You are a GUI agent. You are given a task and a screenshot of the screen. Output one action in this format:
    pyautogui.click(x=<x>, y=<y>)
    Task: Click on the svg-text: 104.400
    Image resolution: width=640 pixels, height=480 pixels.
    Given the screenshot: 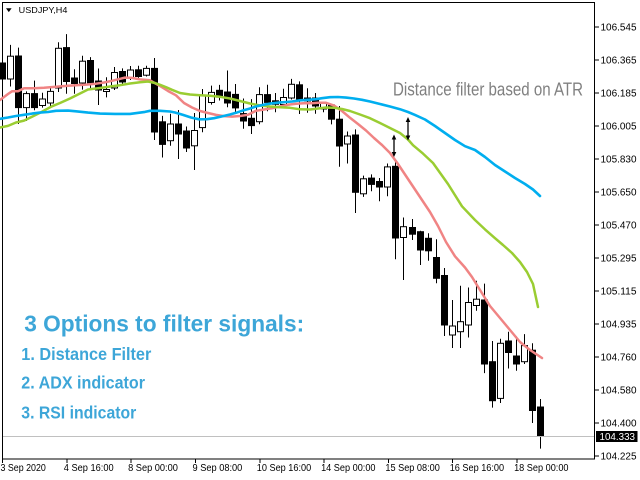 What is the action you would take?
    pyautogui.click(x=619, y=424)
    